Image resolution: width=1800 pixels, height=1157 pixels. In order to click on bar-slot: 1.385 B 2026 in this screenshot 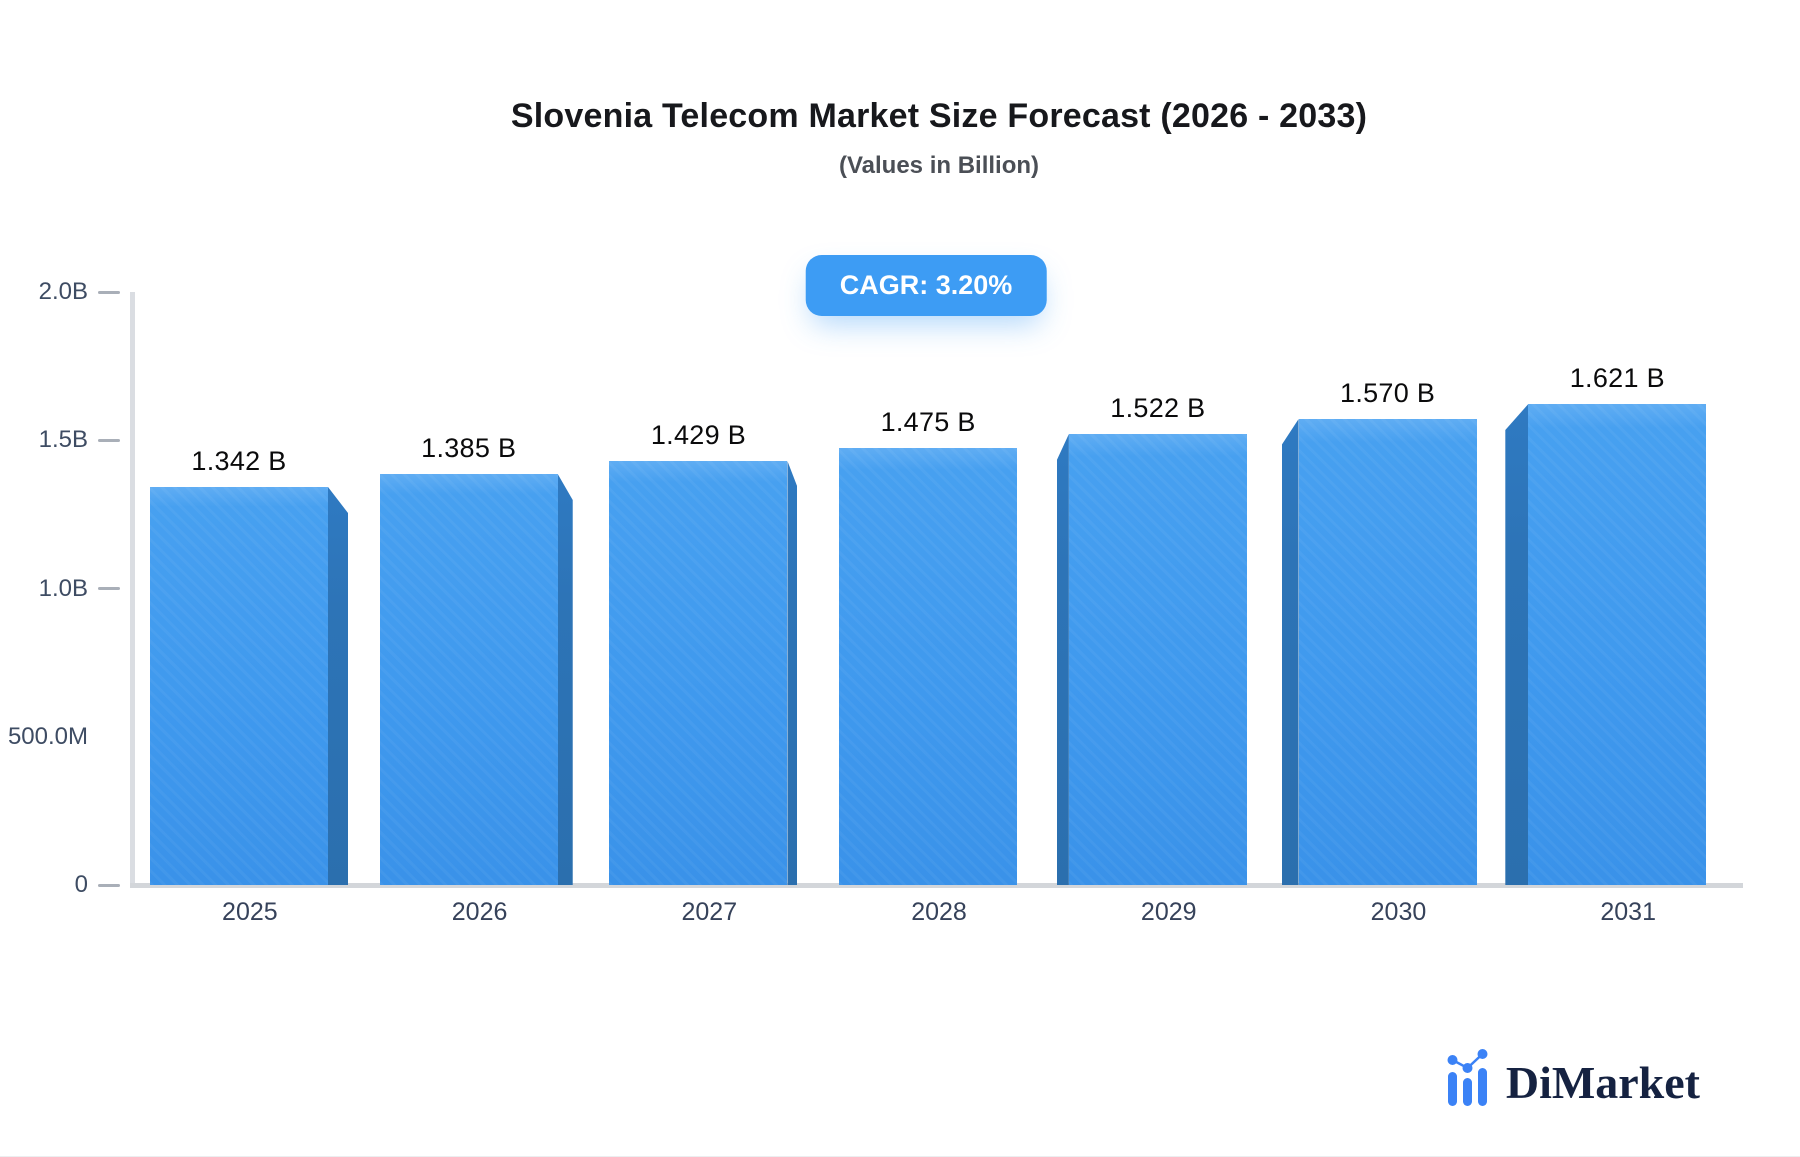, I will do `click(480, 463)`.